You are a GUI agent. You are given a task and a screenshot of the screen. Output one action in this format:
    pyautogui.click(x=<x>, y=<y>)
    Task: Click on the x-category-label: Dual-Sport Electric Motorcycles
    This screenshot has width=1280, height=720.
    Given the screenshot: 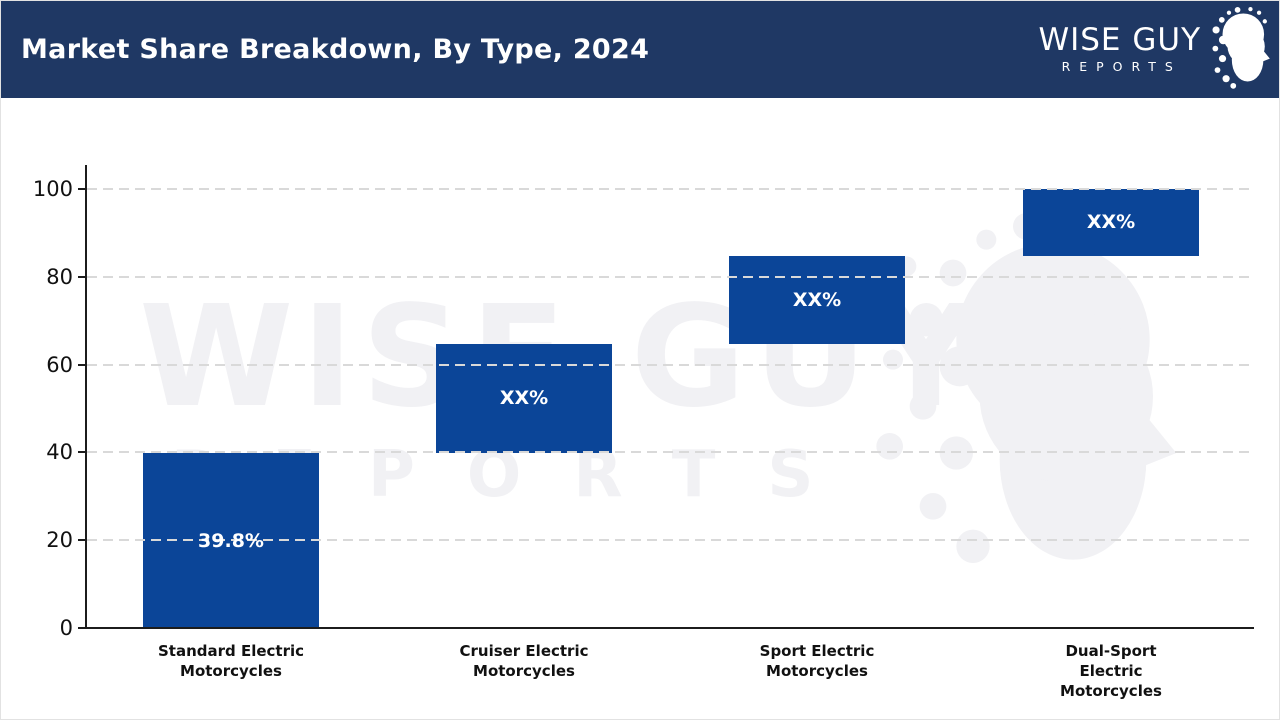 What is the action you would take?
    pyautogui.click(x=1111, y=671)
    